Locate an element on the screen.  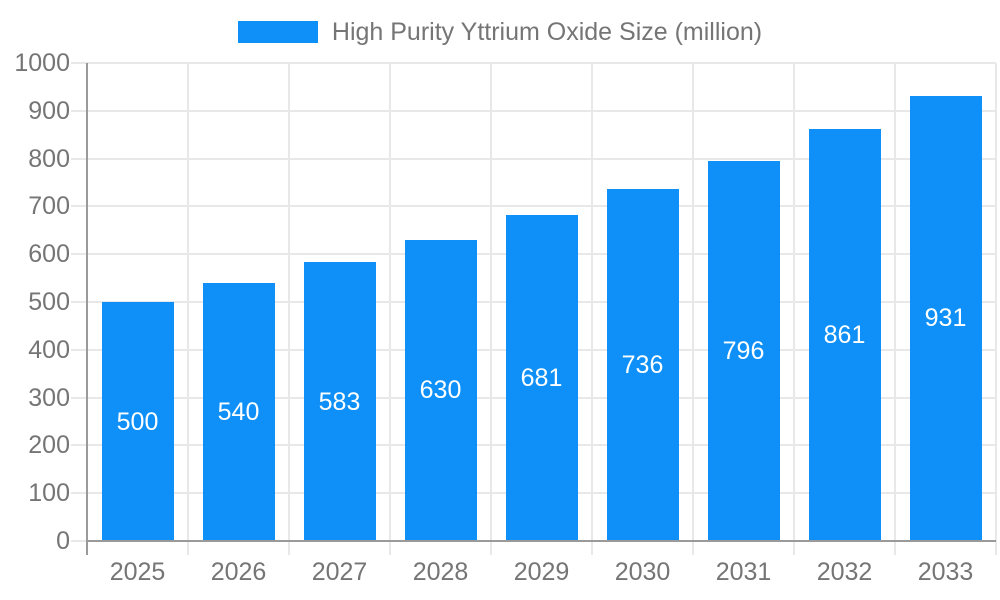
x-axis-label: 2025 is located at coordinates (137, 572).